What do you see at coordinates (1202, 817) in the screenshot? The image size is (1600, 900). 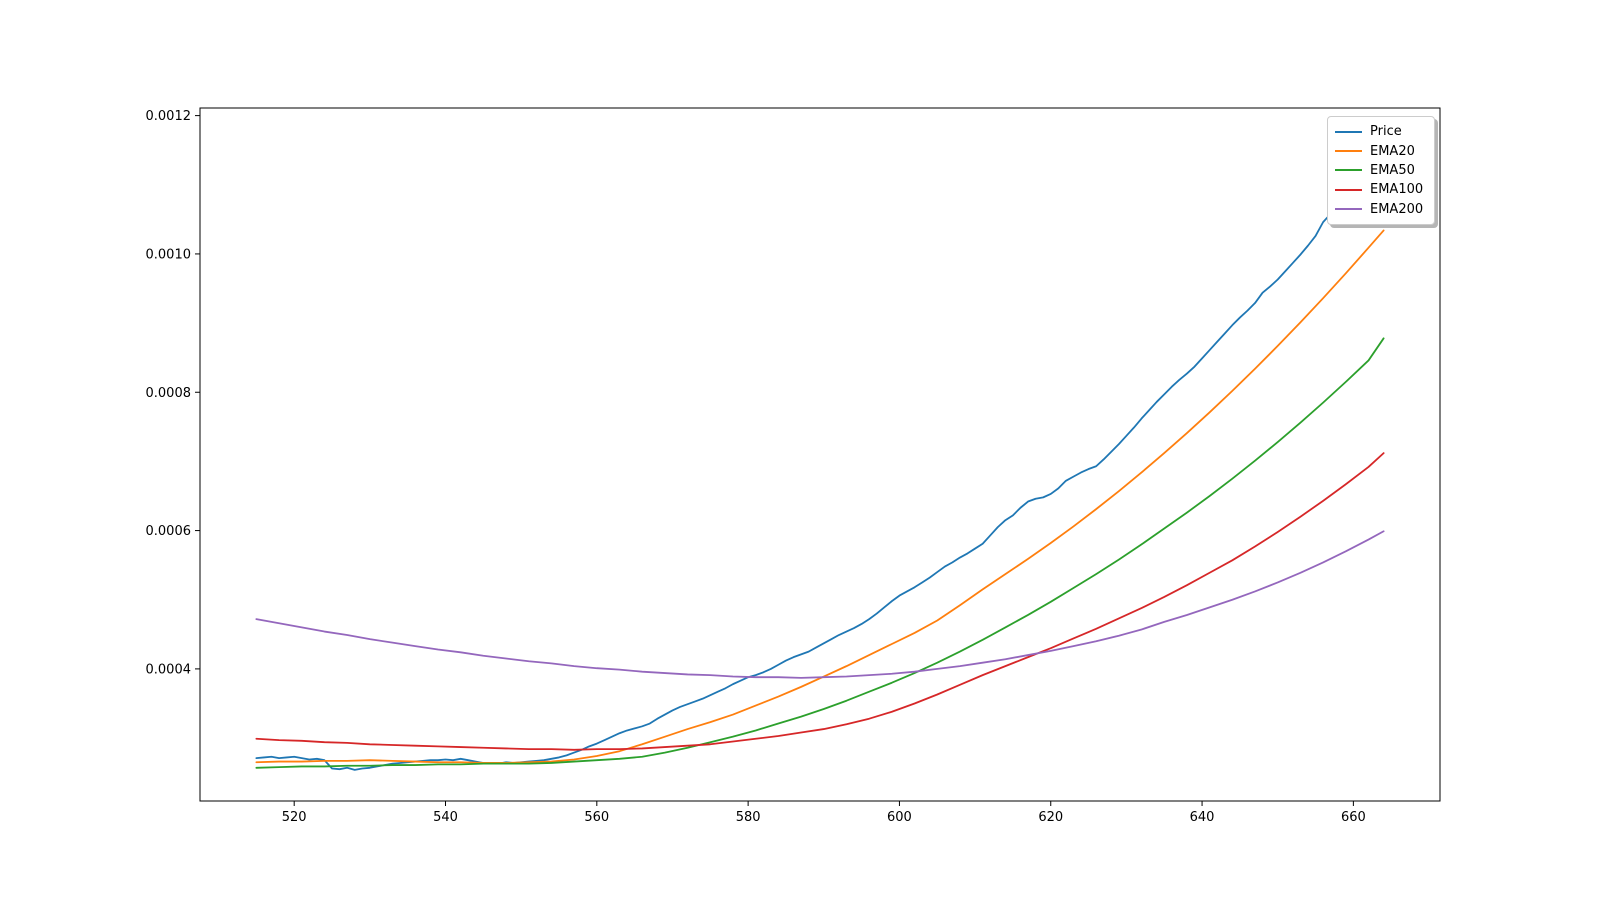 I see `x-tick-label: 640` at bounding box center [1202, 817].